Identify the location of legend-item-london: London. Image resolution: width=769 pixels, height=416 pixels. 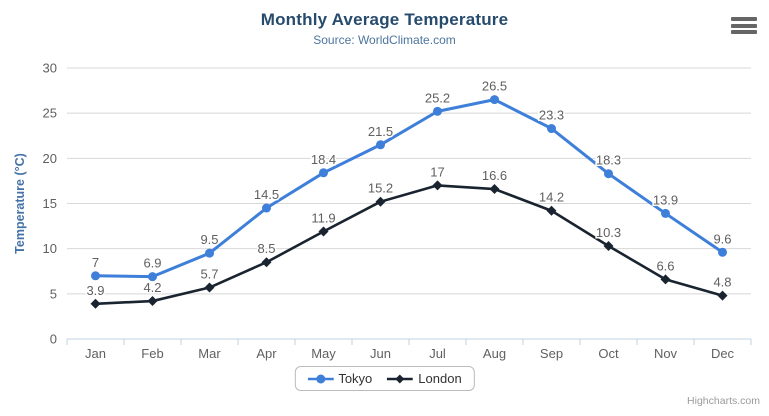
(424, 378).